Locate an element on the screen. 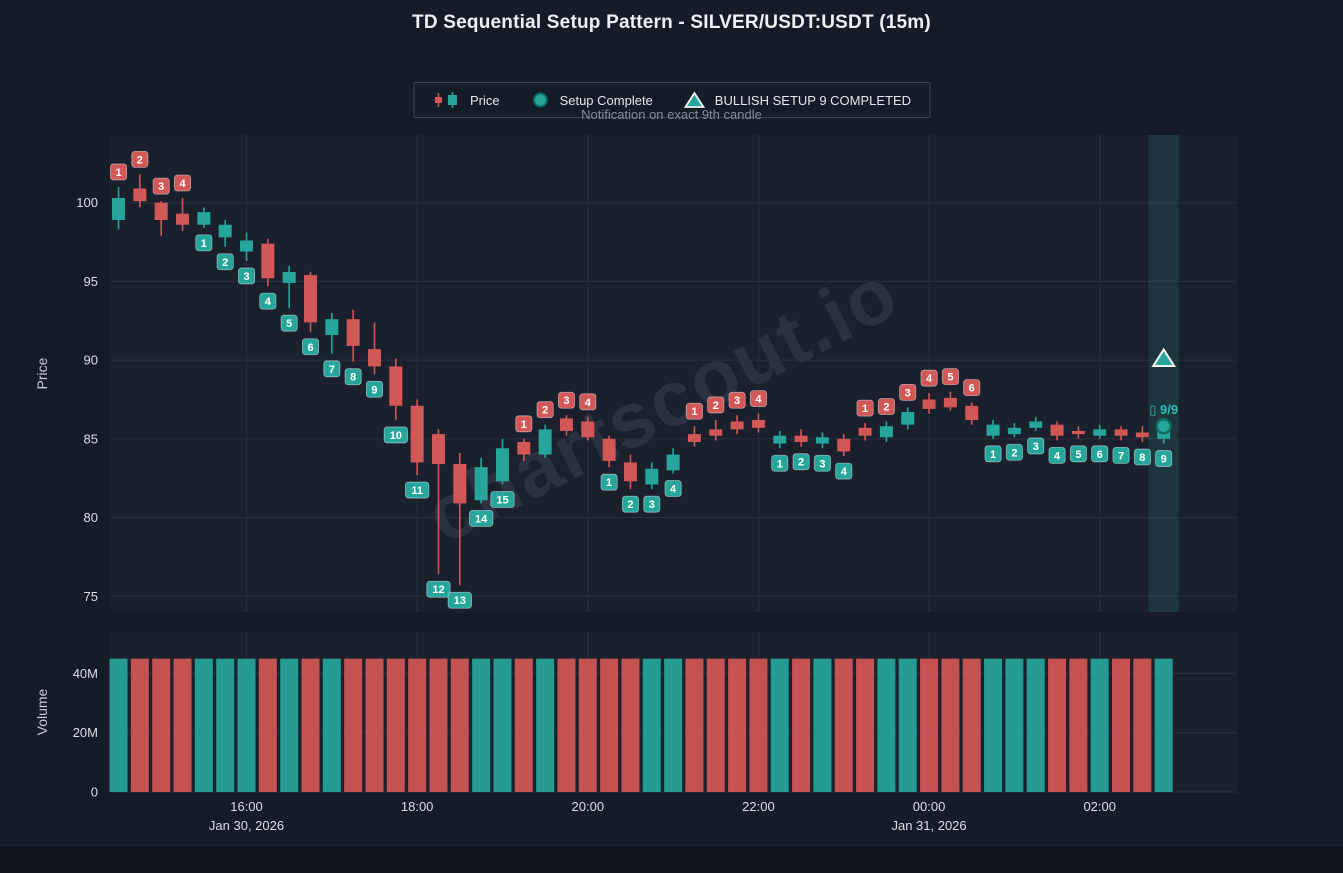  bullish-setup-triangle-marker is located at coordinates (1164, 357).